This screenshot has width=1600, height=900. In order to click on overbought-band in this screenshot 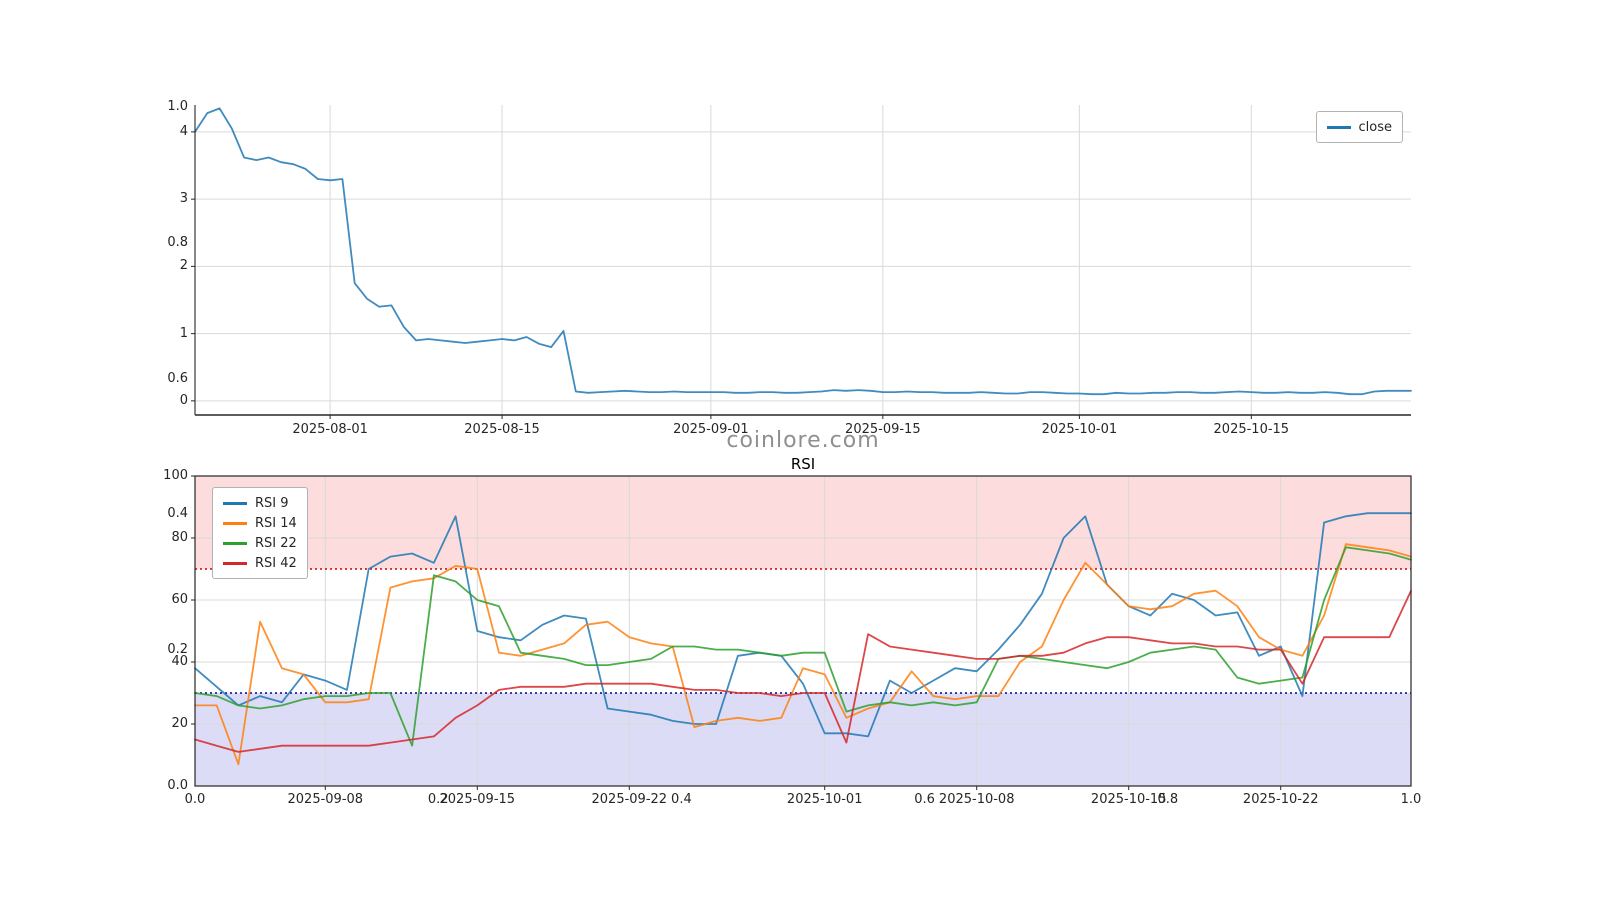, I will do `click(803, 522)`.